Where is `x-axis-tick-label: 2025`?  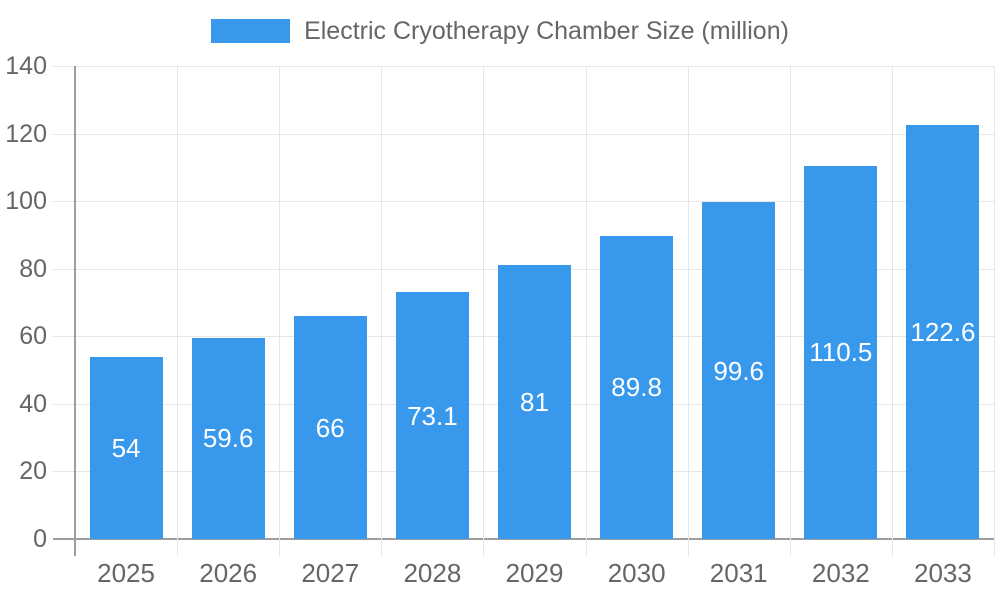 x-axis-tick-label: 2025 is located at coordinates (126, 573).